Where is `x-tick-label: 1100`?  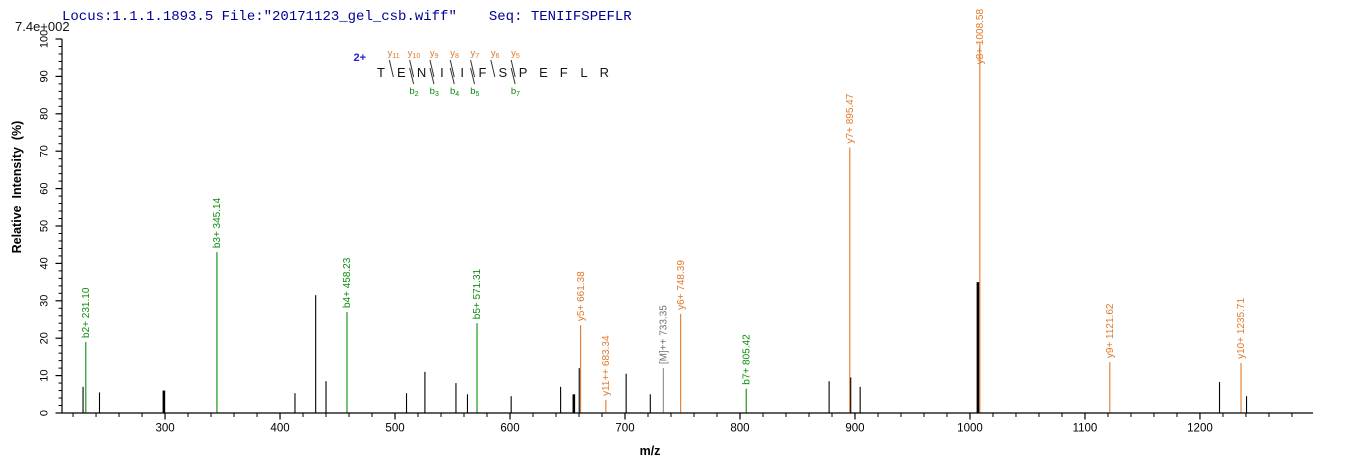 x-tick-label: 1100 is located at coordinates (1085, 429).